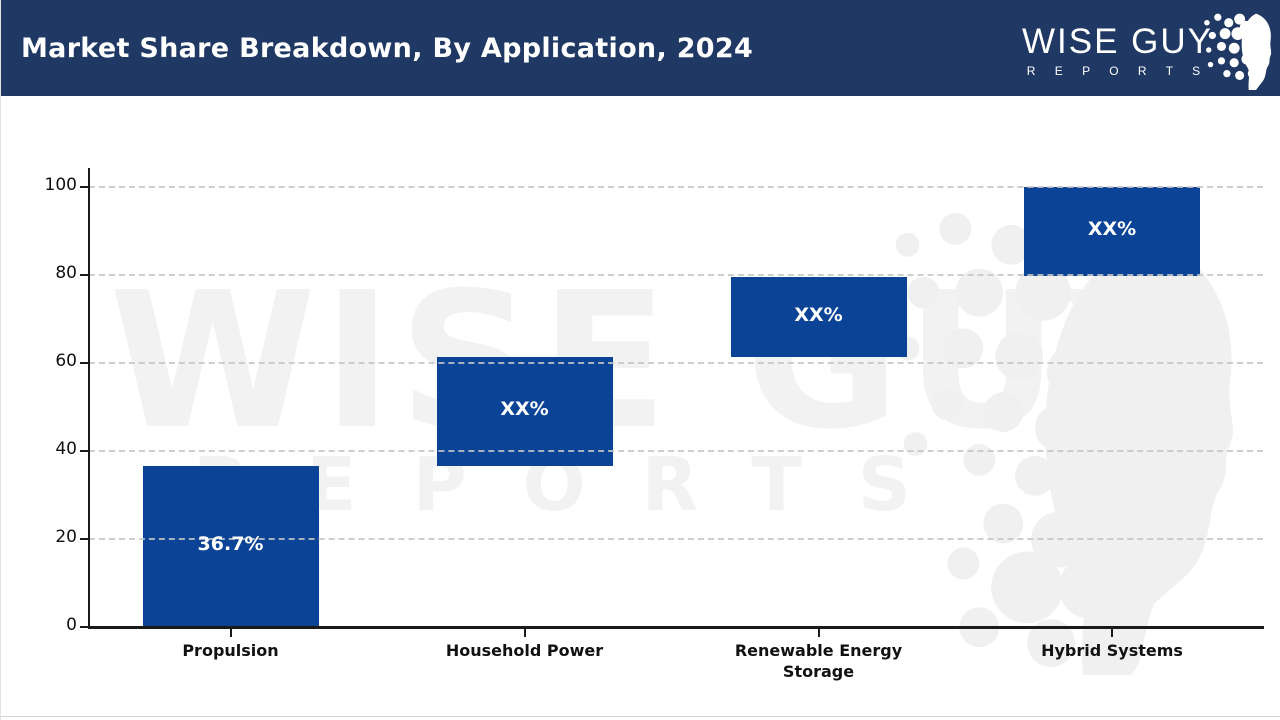  I want to click on brand-logo: WISE GUY R E P O R T S, so click(1147, 50).